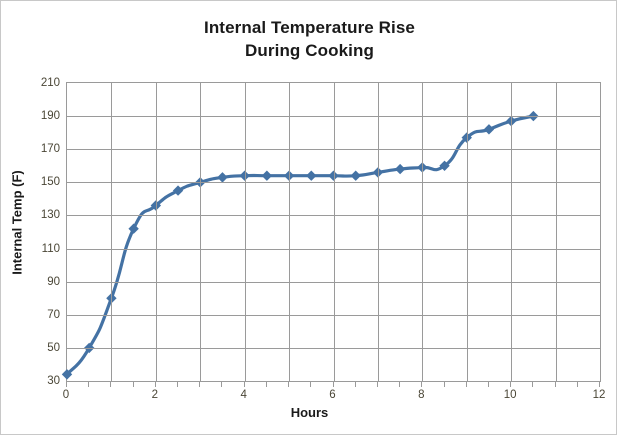 The width and height of the screenshot is (617, 435). Describe the element at coordinates (53, 314) in the screenshot. I see `y-axis-tick-label: 70` at that location.